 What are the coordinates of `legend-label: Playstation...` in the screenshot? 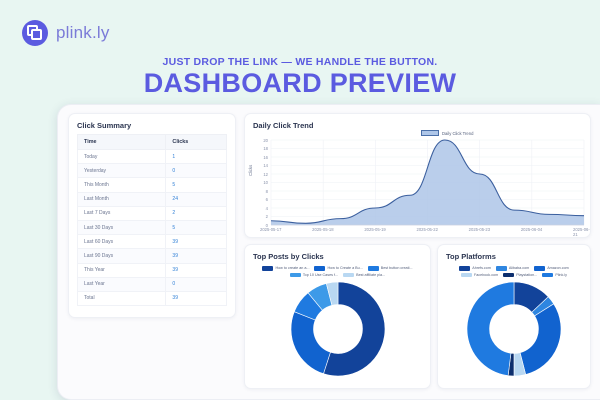 It's located at (527, 274).